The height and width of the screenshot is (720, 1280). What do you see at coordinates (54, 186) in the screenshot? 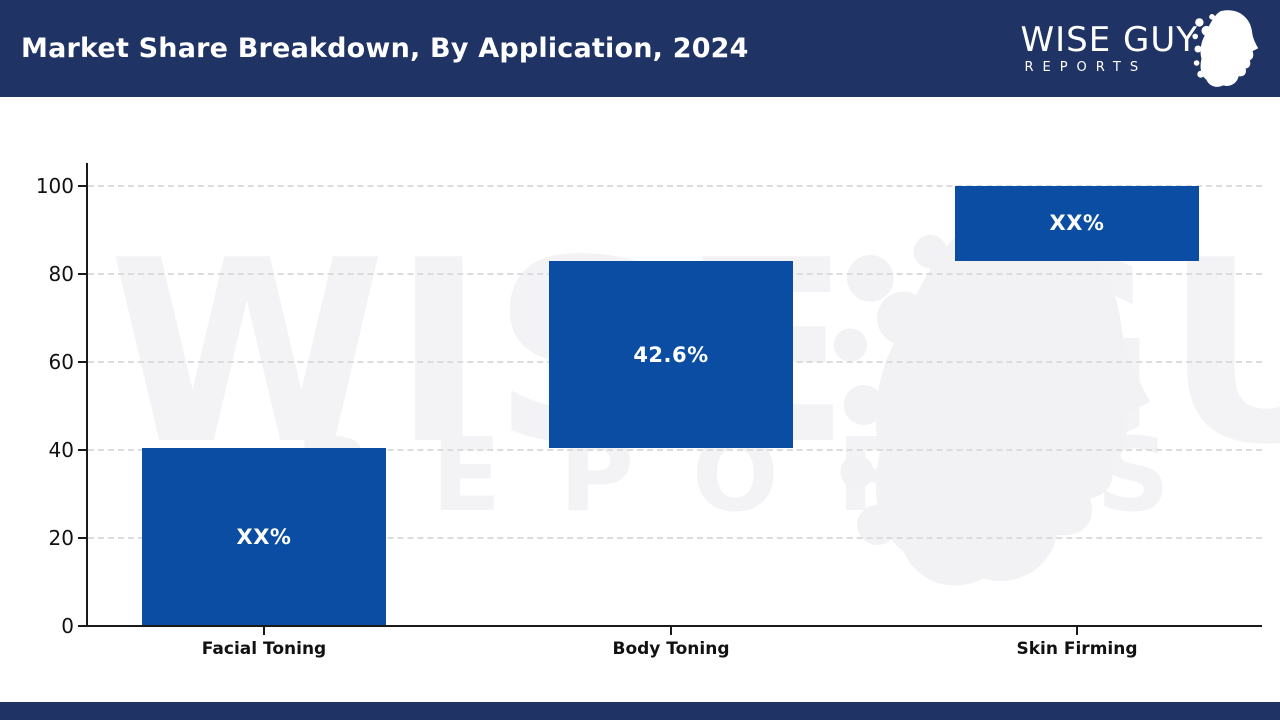
I see `y-tick-label: 100` at bounding box center [54, 186].